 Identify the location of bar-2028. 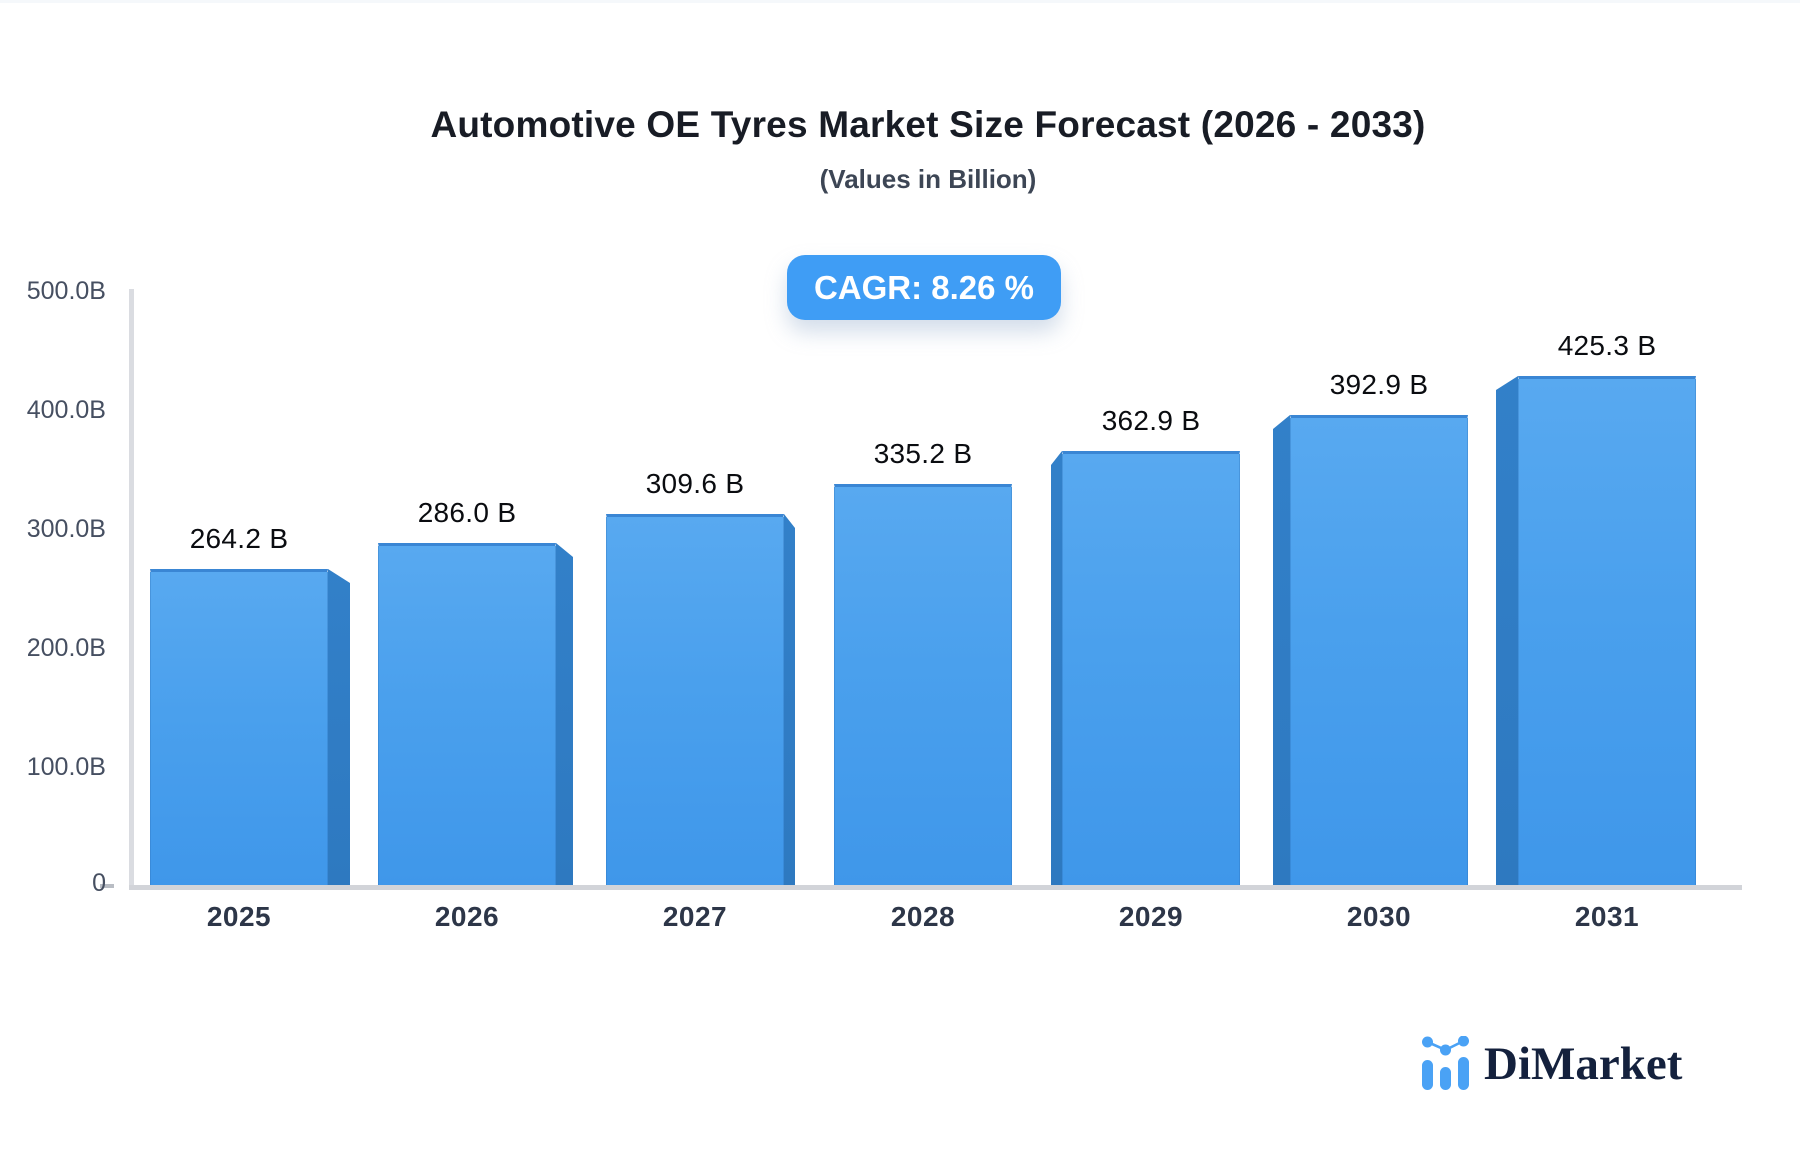
(923, 684).